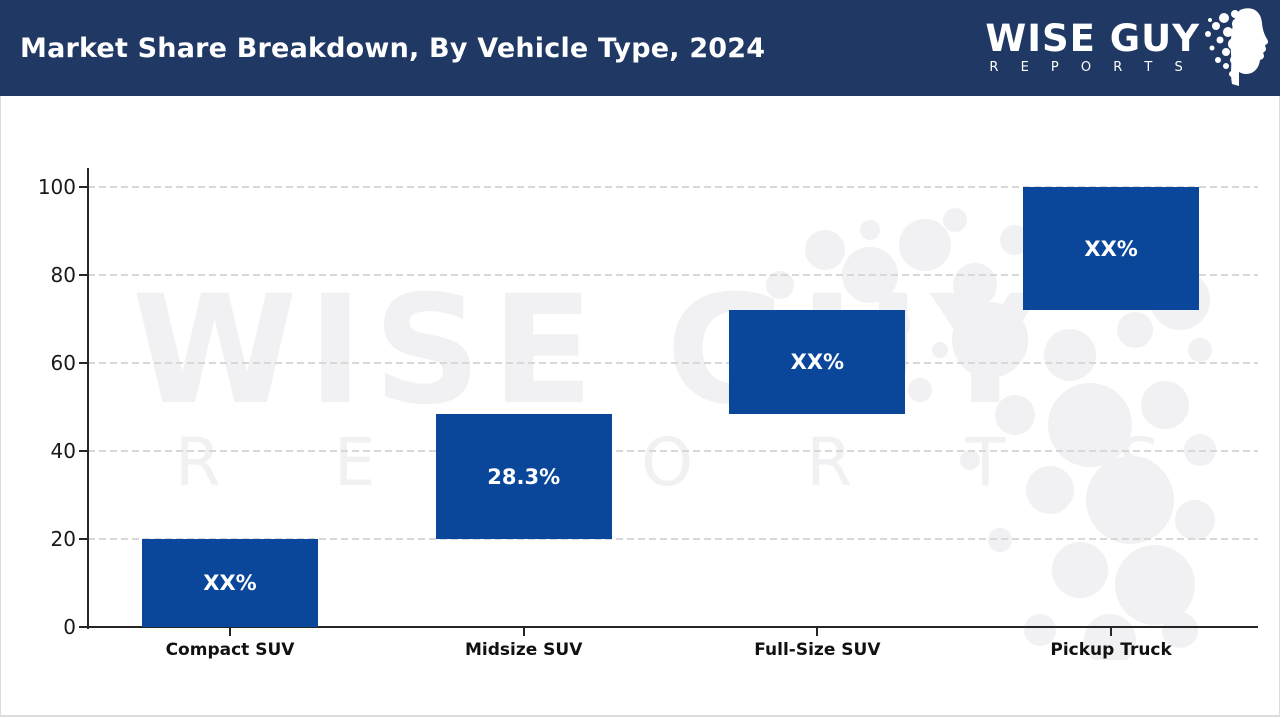 Image resolution: width=1280 pixels, height=720 pixels. I want to click on x-axis, so click(673, 627).